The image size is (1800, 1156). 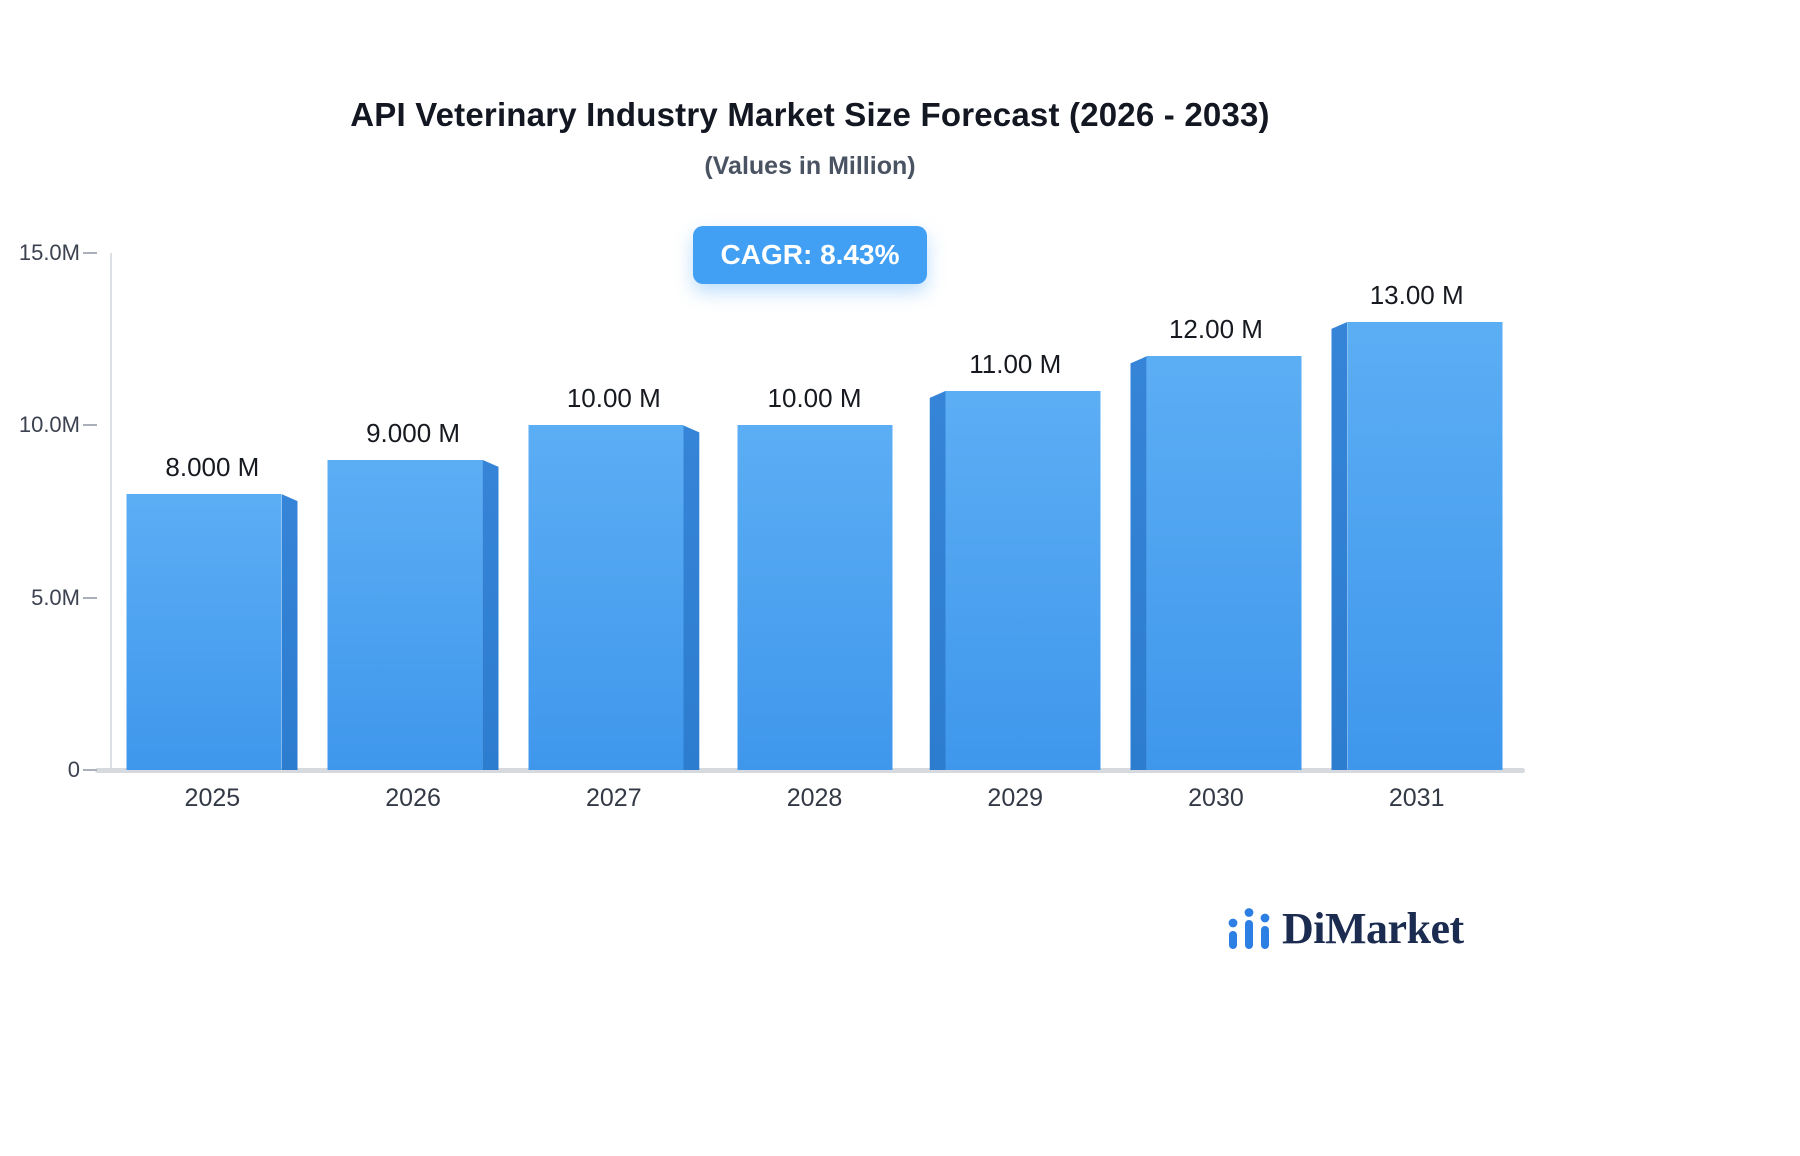 I want to click on bar-2031: 13.00 M, so click(x=1417, y=525).